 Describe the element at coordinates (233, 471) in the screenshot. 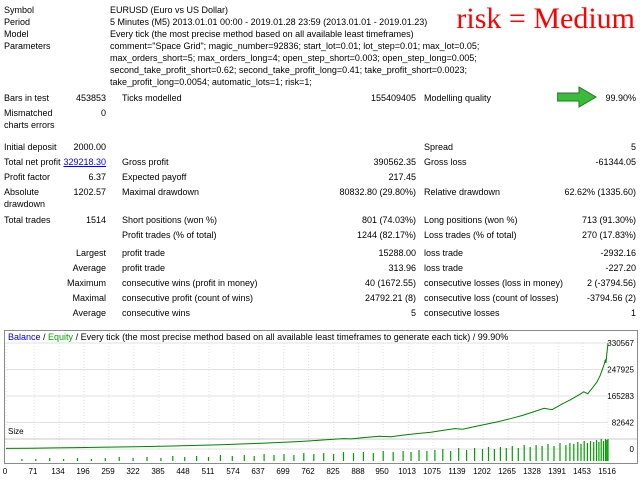

I see `x-tick-label: 574` at that location.